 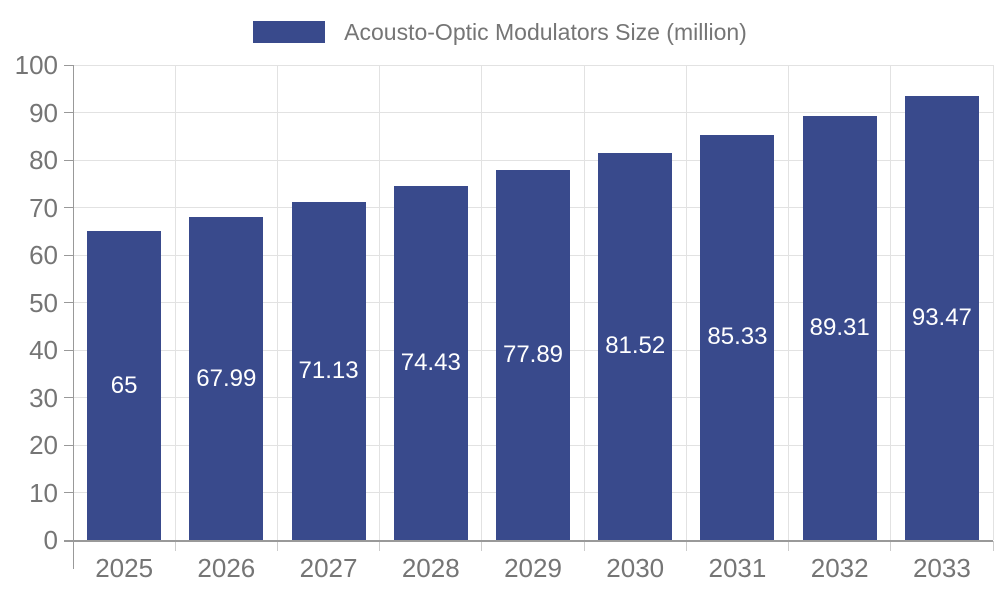 I want to click on bar-2029, so click(x=533, y=355).